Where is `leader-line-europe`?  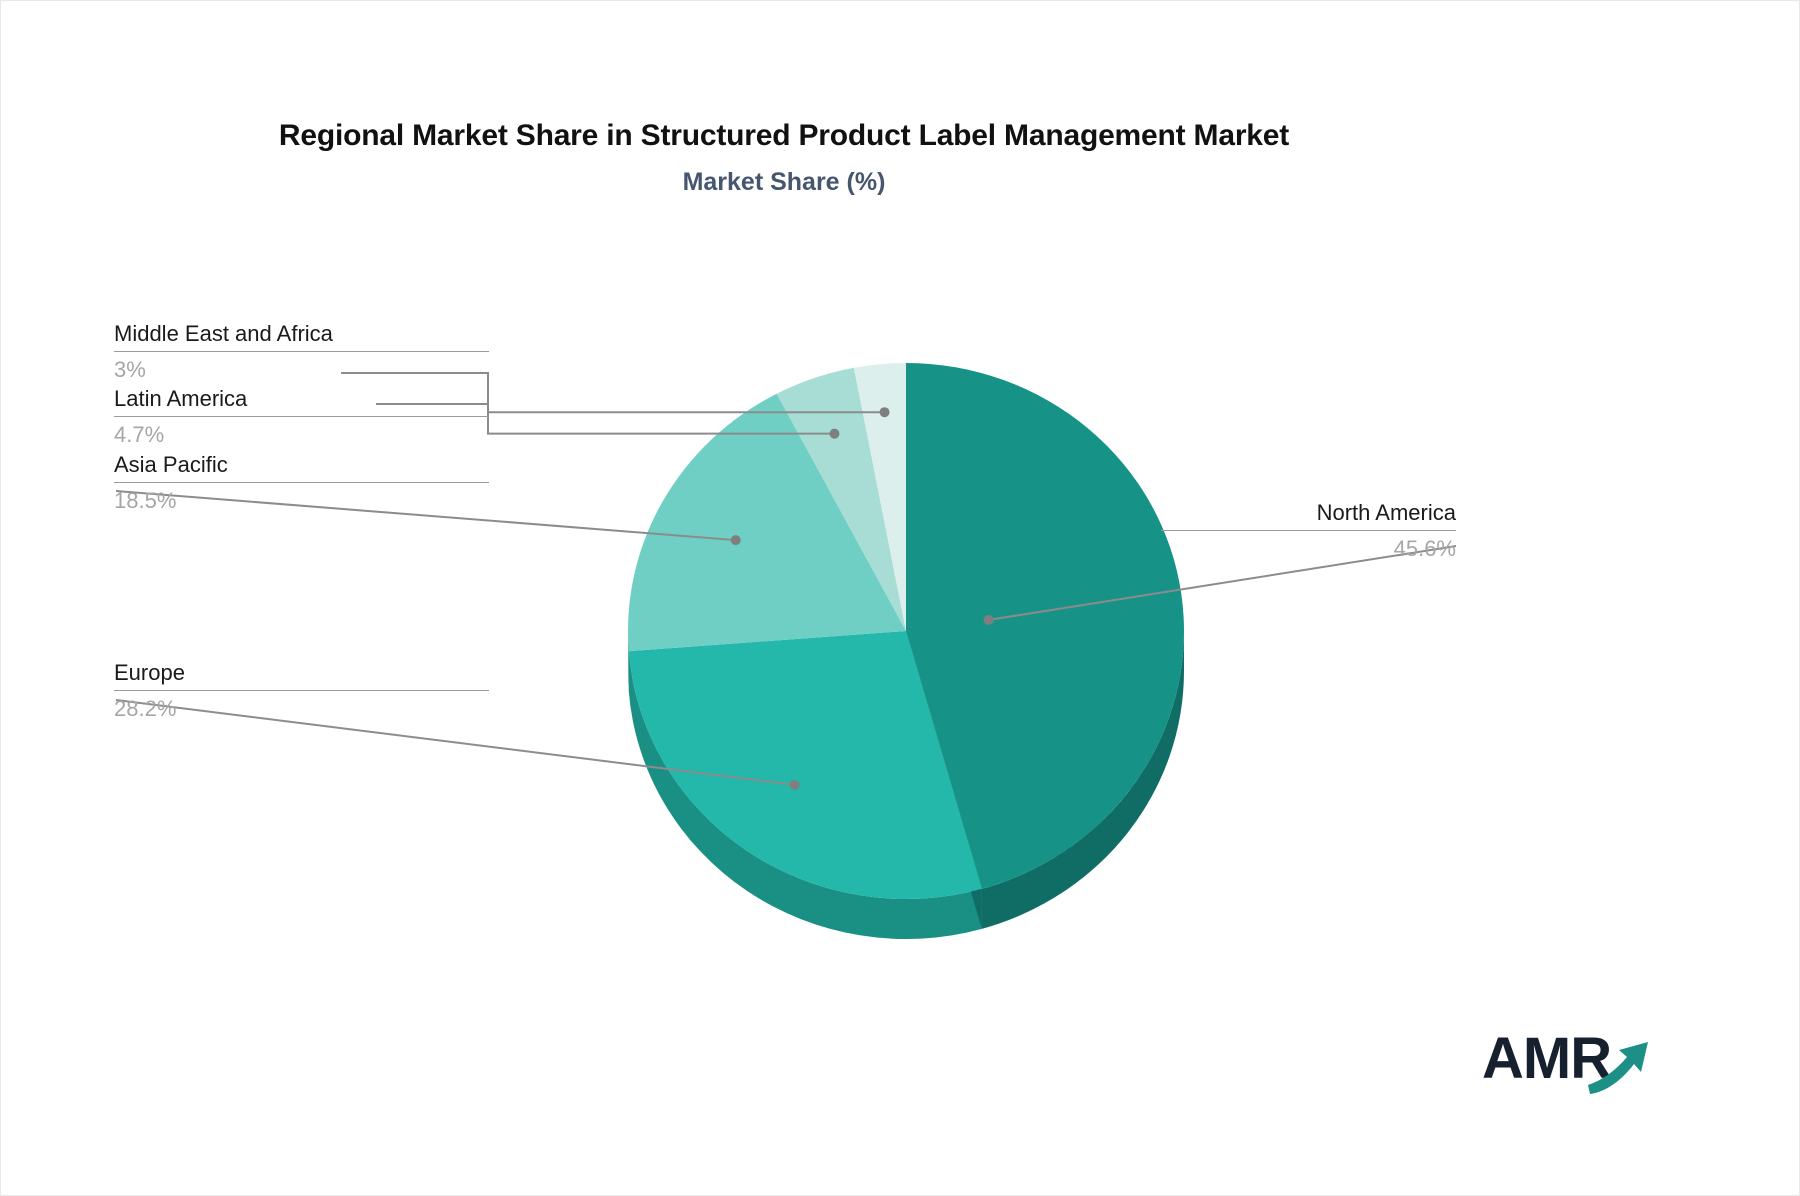 leader-line-europe is located at coordinates (455, 742).